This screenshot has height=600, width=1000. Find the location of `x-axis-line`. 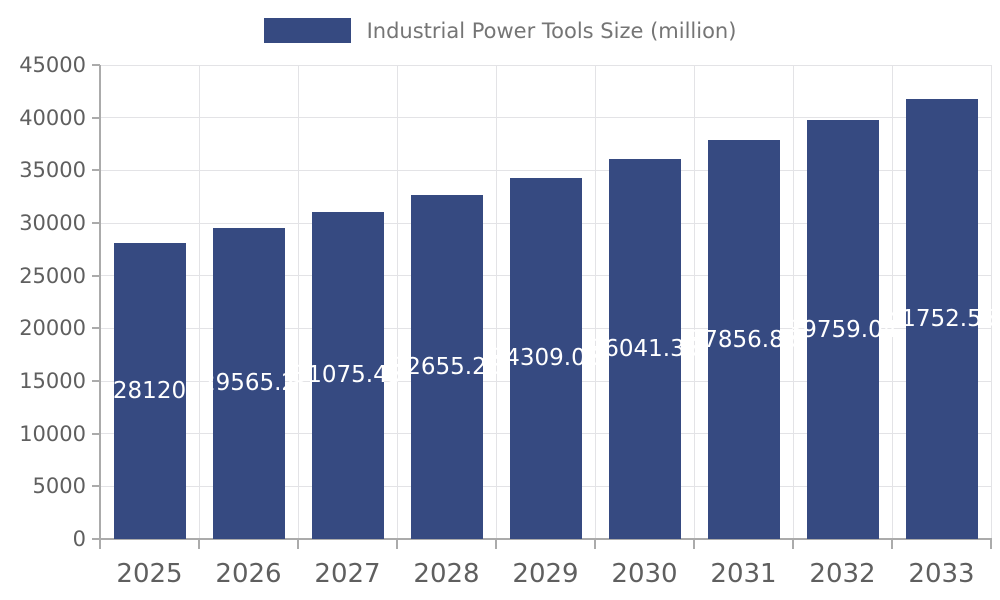

x-axis-line is located at coordinates (545, 539).